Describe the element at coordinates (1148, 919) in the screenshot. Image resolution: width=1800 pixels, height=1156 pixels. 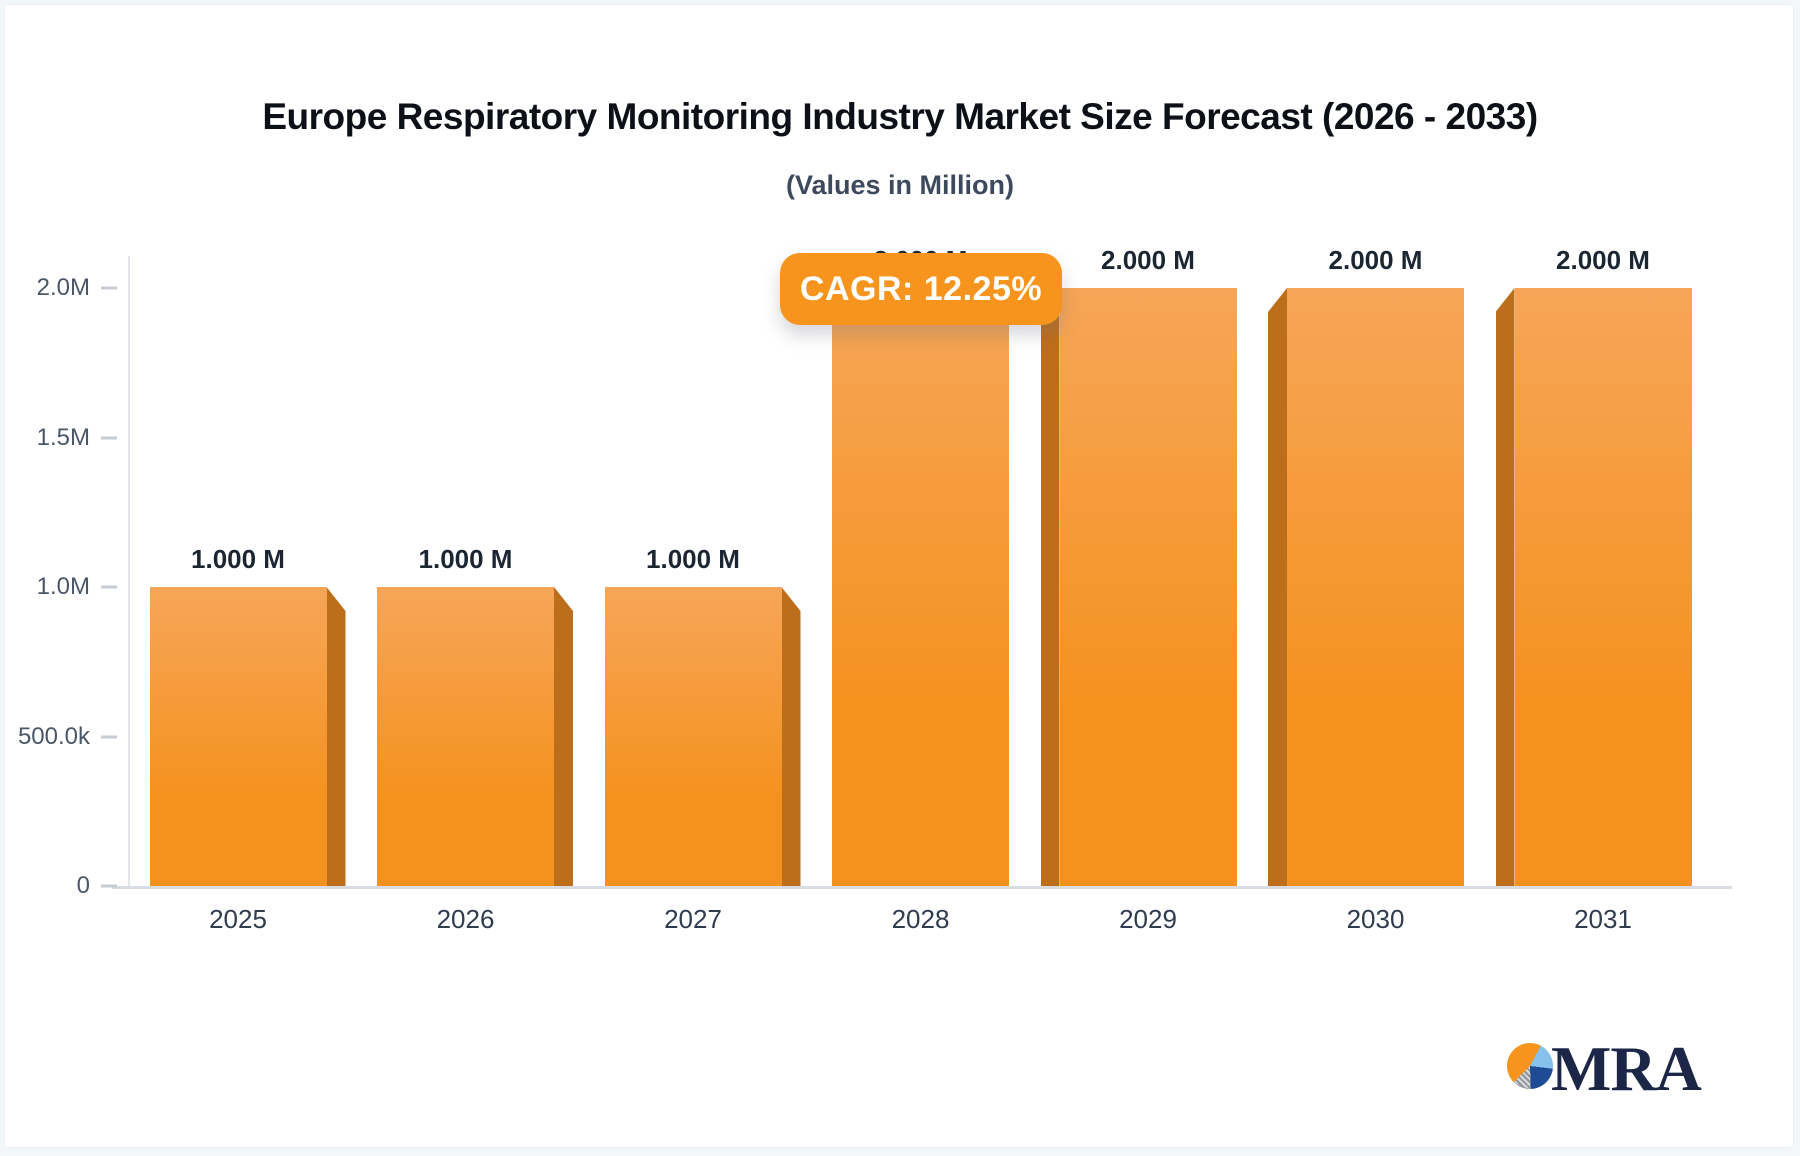
I see `x-tick-label-2029: 2029` at that location.